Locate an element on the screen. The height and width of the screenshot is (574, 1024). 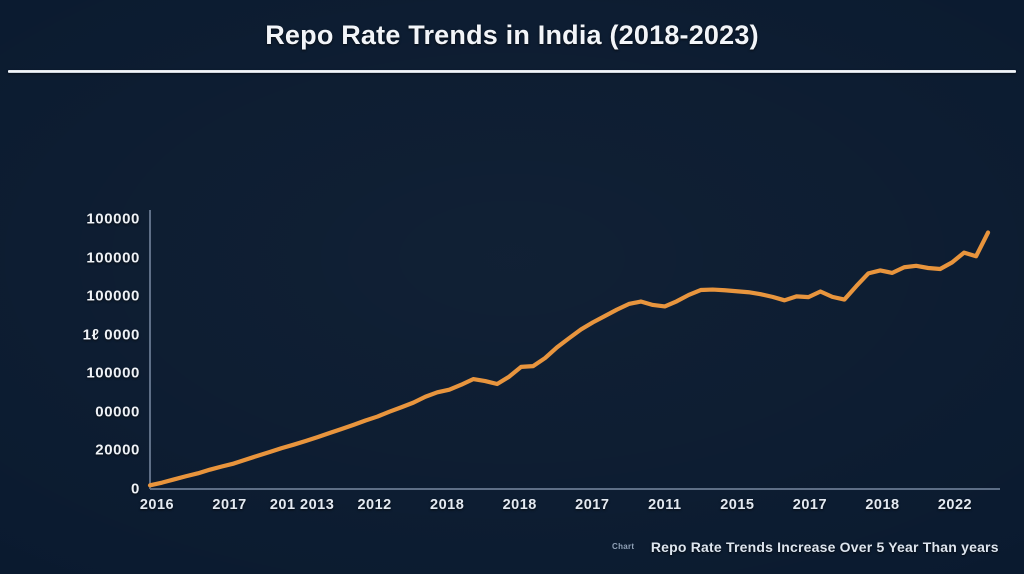
caption-prefix: Chart is located at coordinates (623, 547).